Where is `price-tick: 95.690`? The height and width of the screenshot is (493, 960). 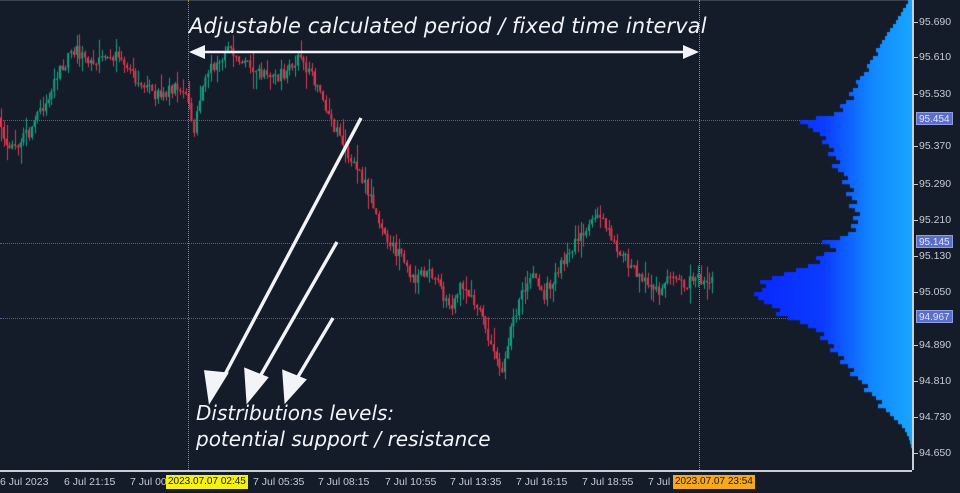 price-tick: 95.690 is located at coordinates (937, 22).